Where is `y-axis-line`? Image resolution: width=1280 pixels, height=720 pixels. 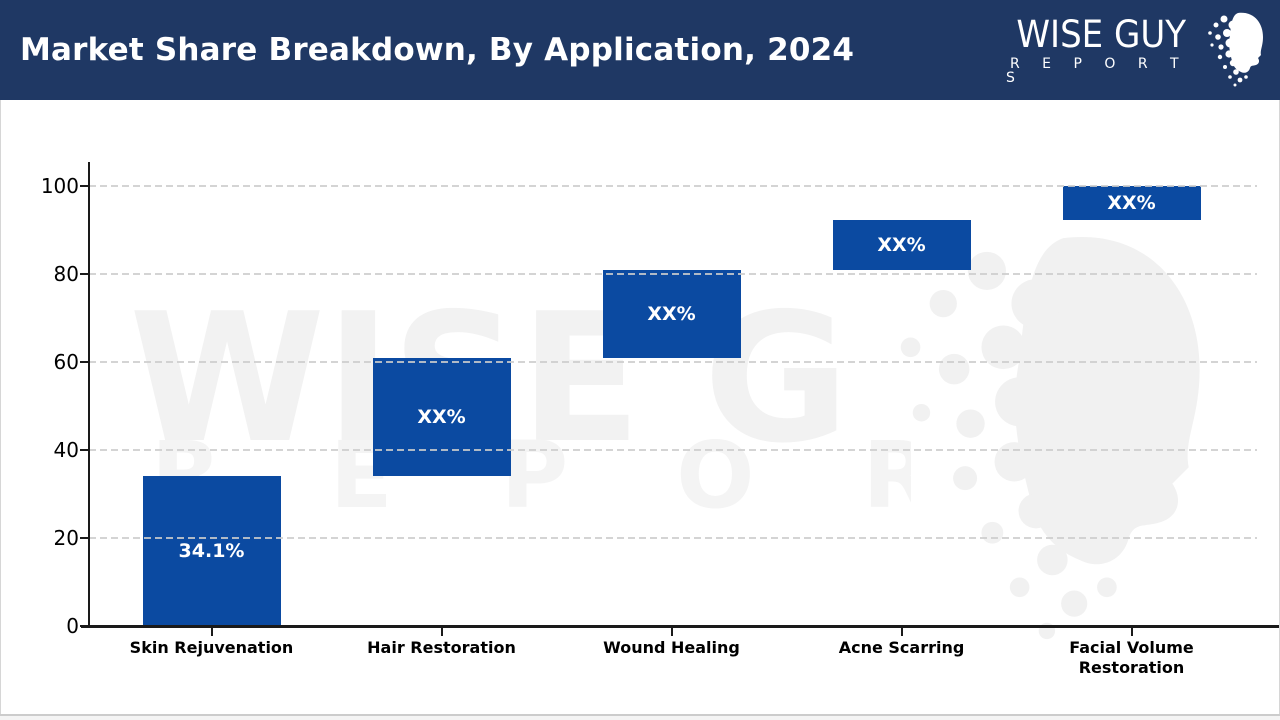
y-axis-line is located at coordinates (89, 395).